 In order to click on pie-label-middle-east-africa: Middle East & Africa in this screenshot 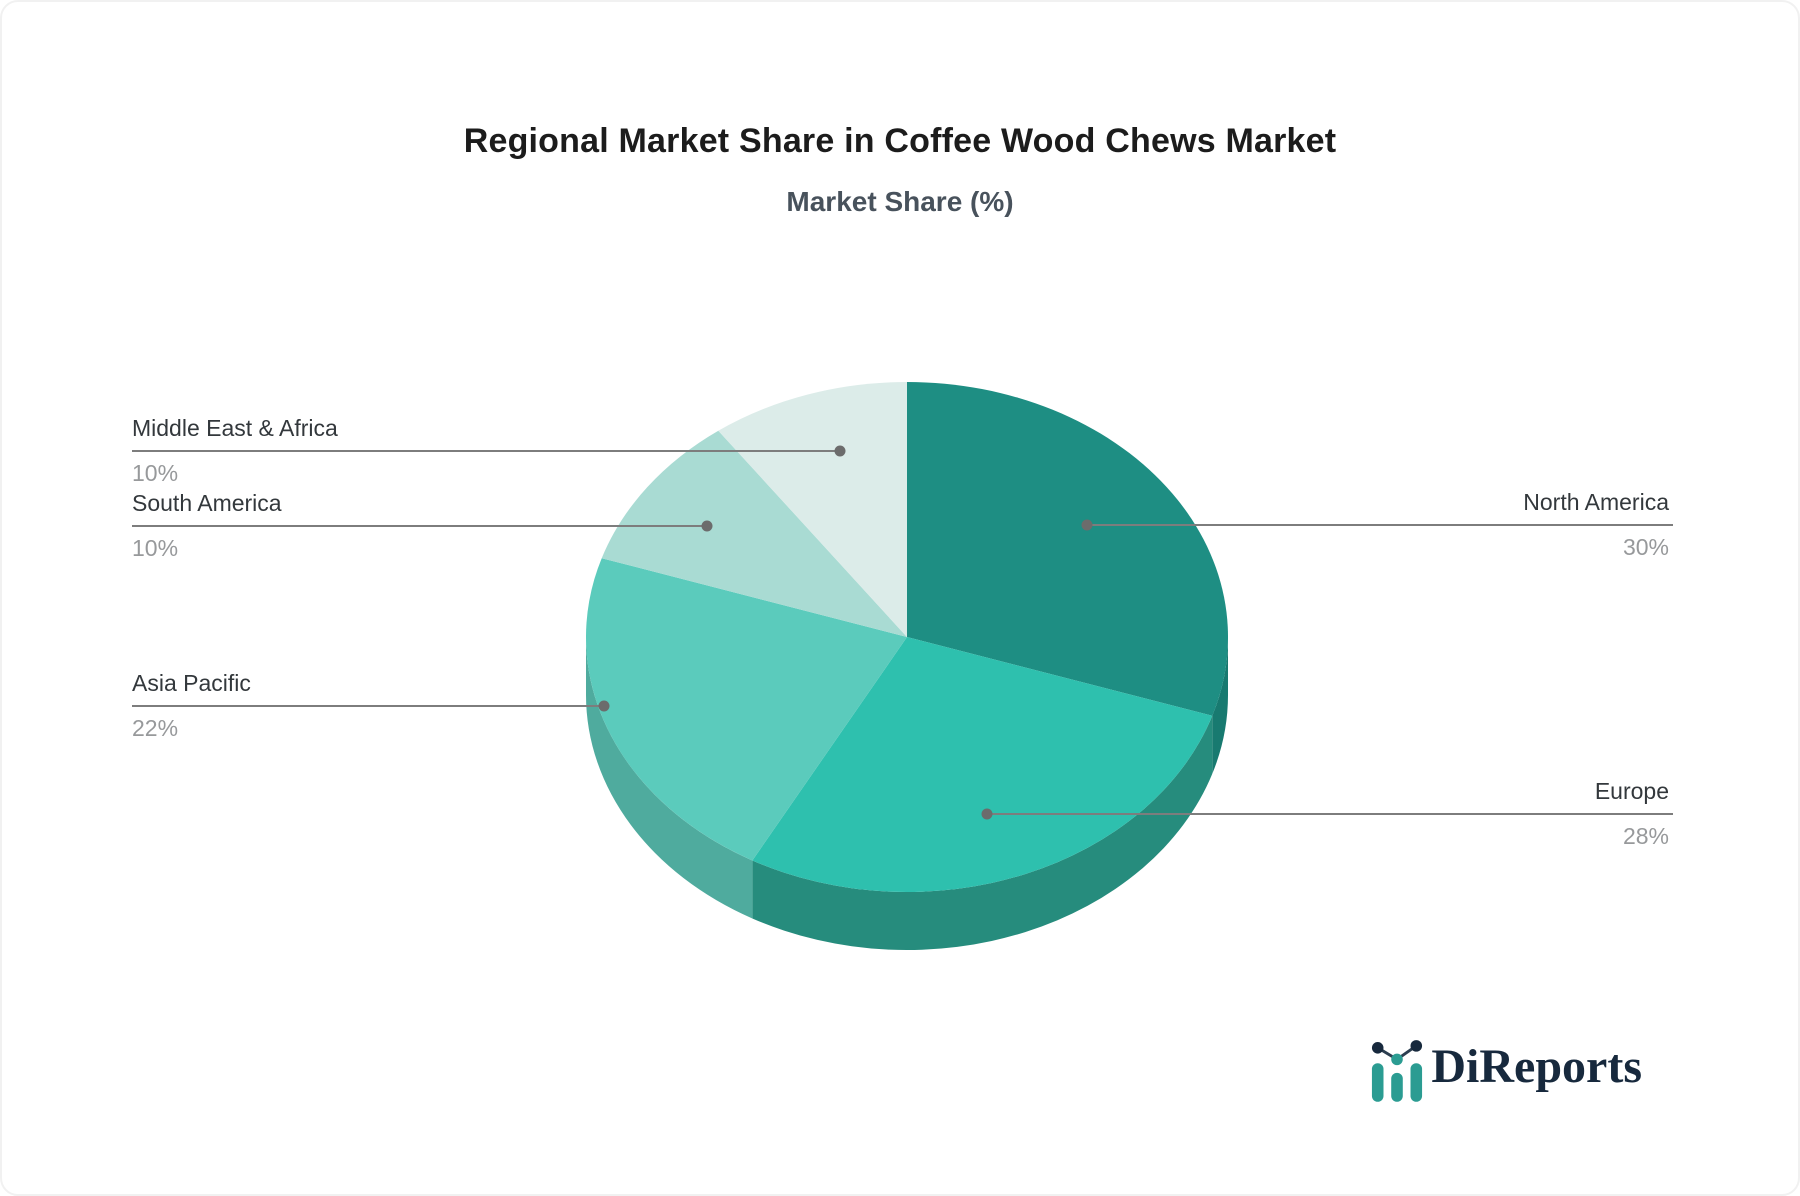, I will do `click(235, 428)`.